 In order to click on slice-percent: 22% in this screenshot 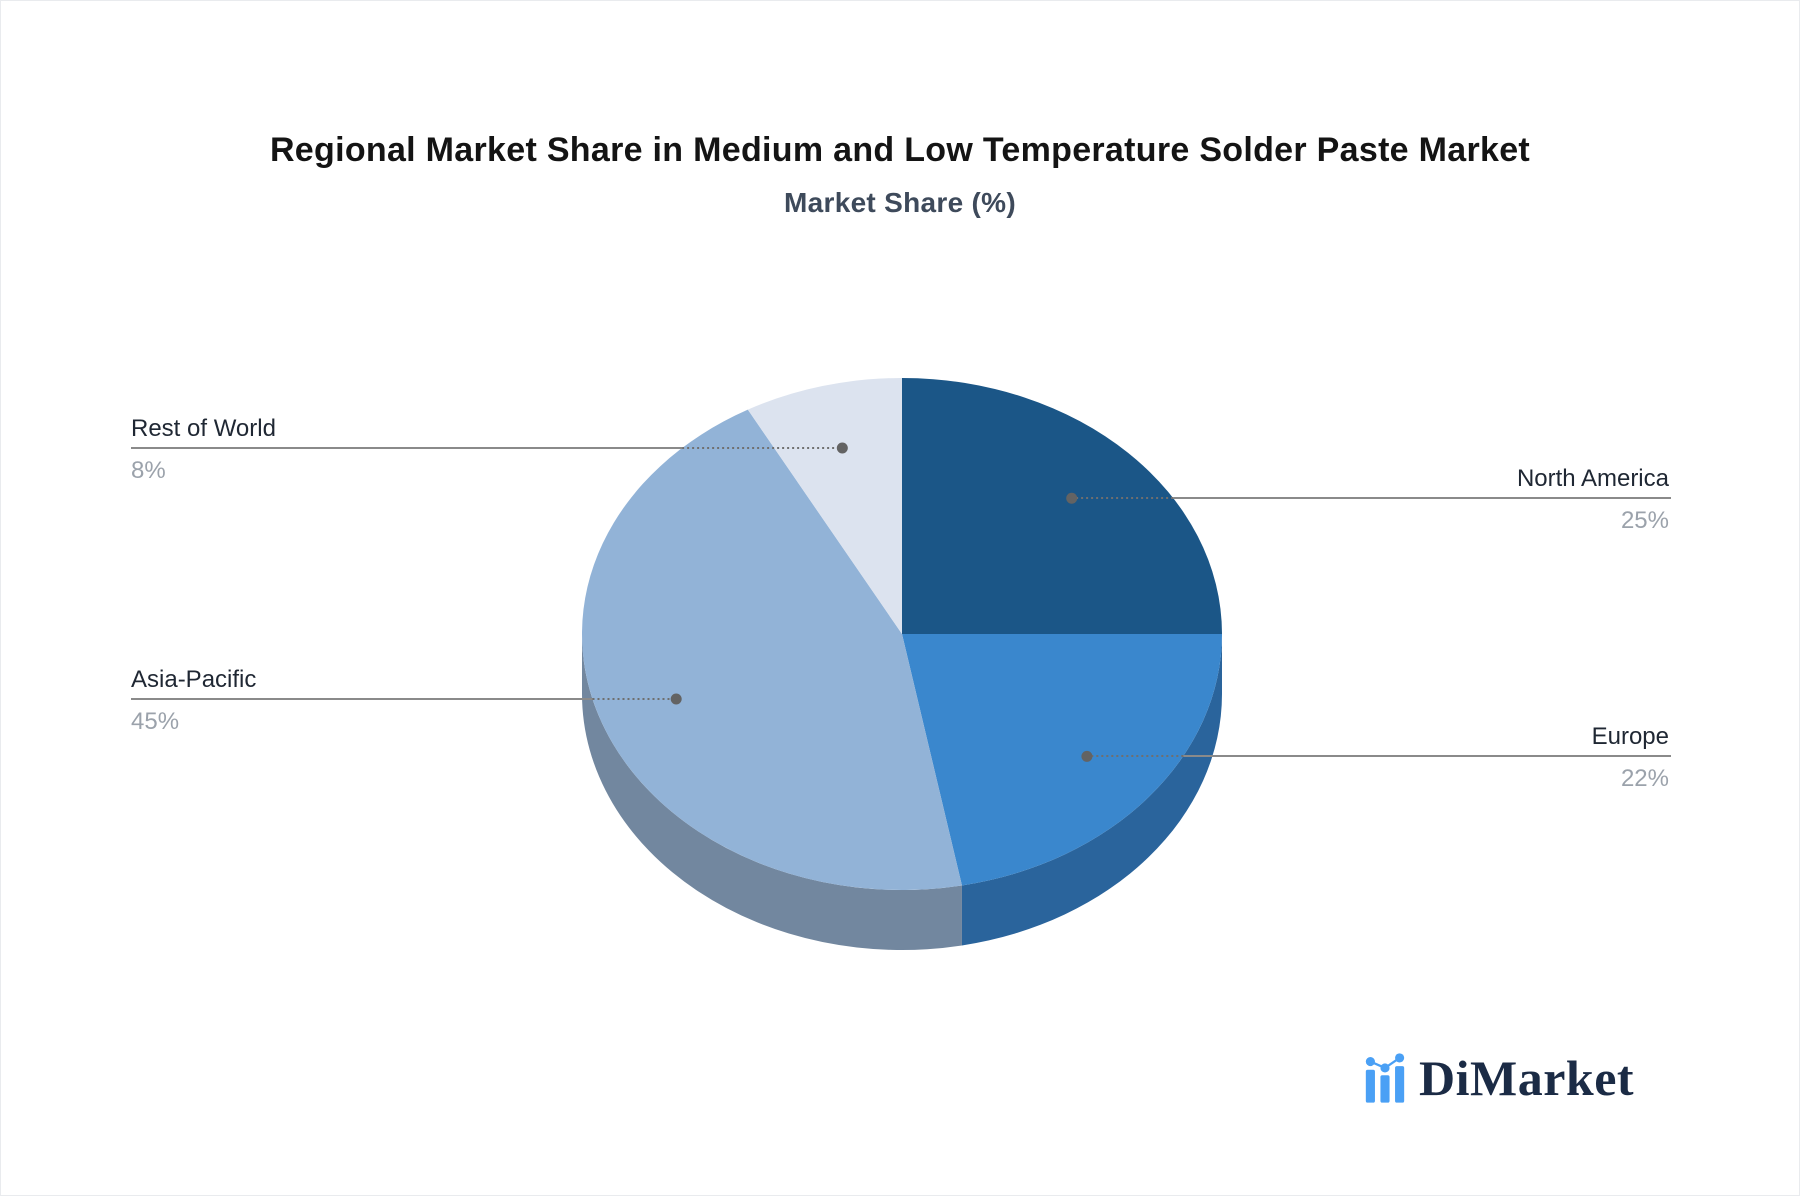, I will do `click(1644, 778)`.